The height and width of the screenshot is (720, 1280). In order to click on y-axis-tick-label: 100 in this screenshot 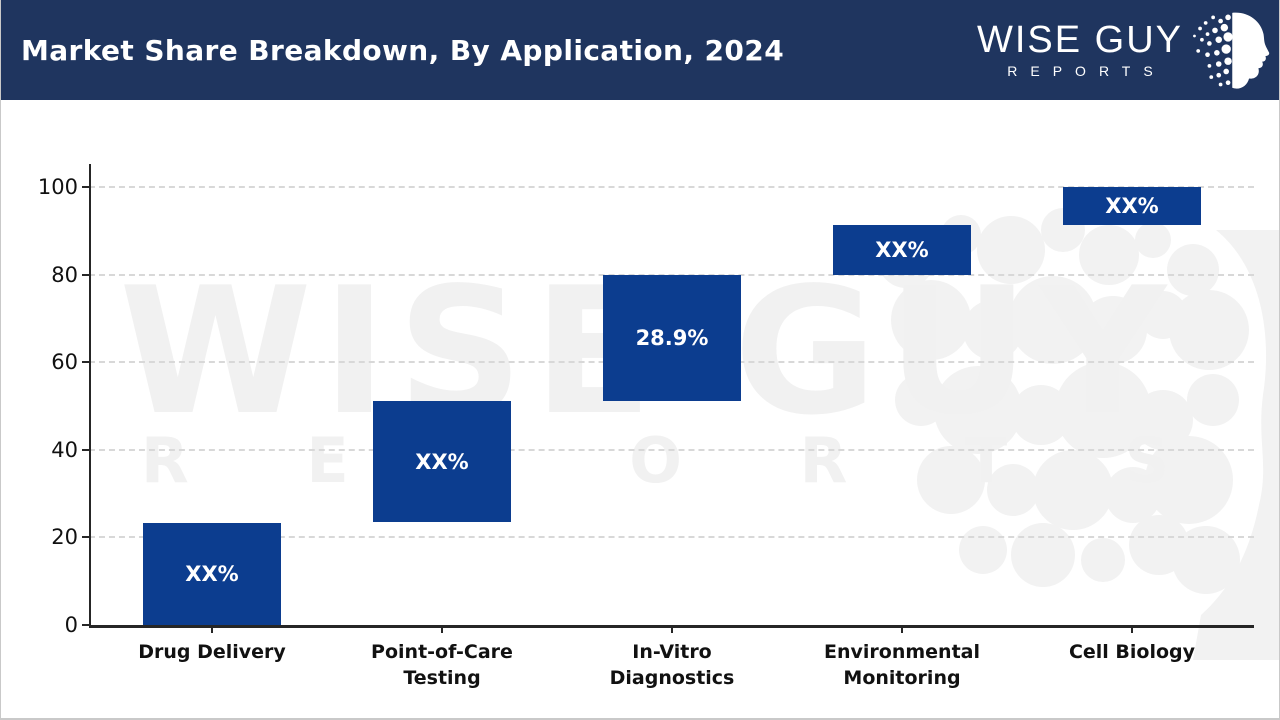, I will do `click(57, 187)`.